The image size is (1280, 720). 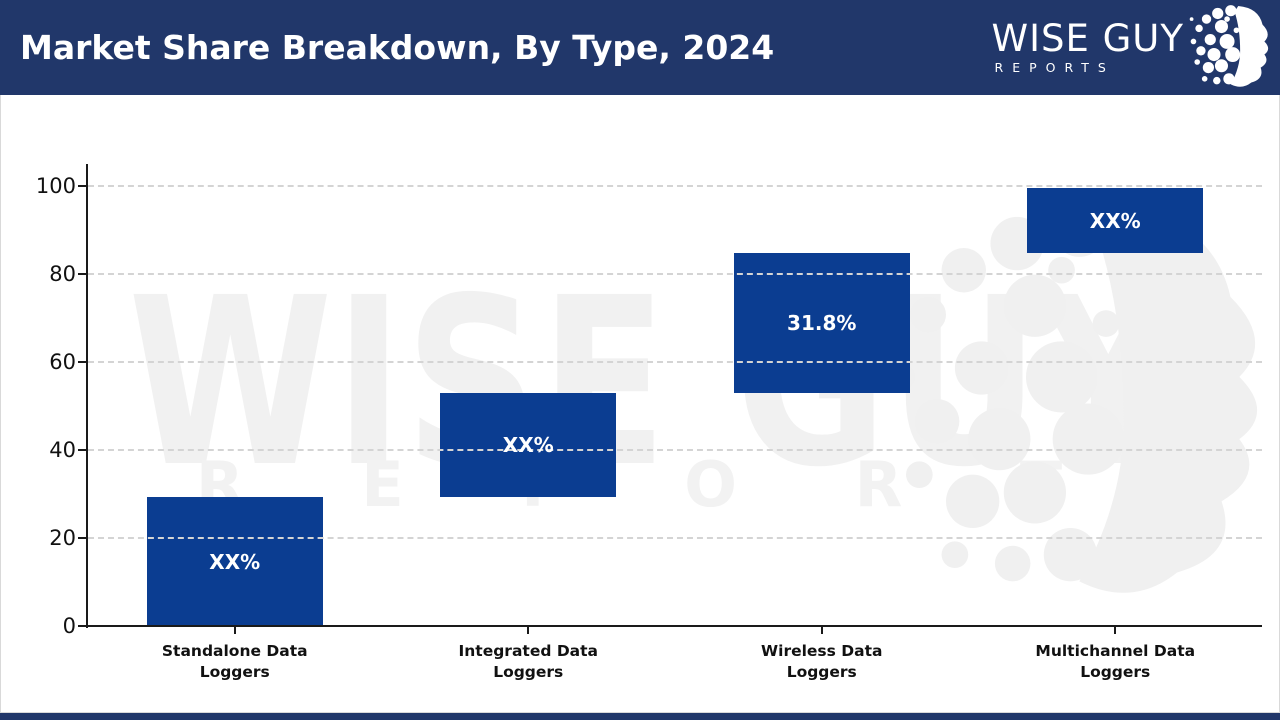 I want to click on bar-value-label: 31.8%, so click(x=822, y=322).